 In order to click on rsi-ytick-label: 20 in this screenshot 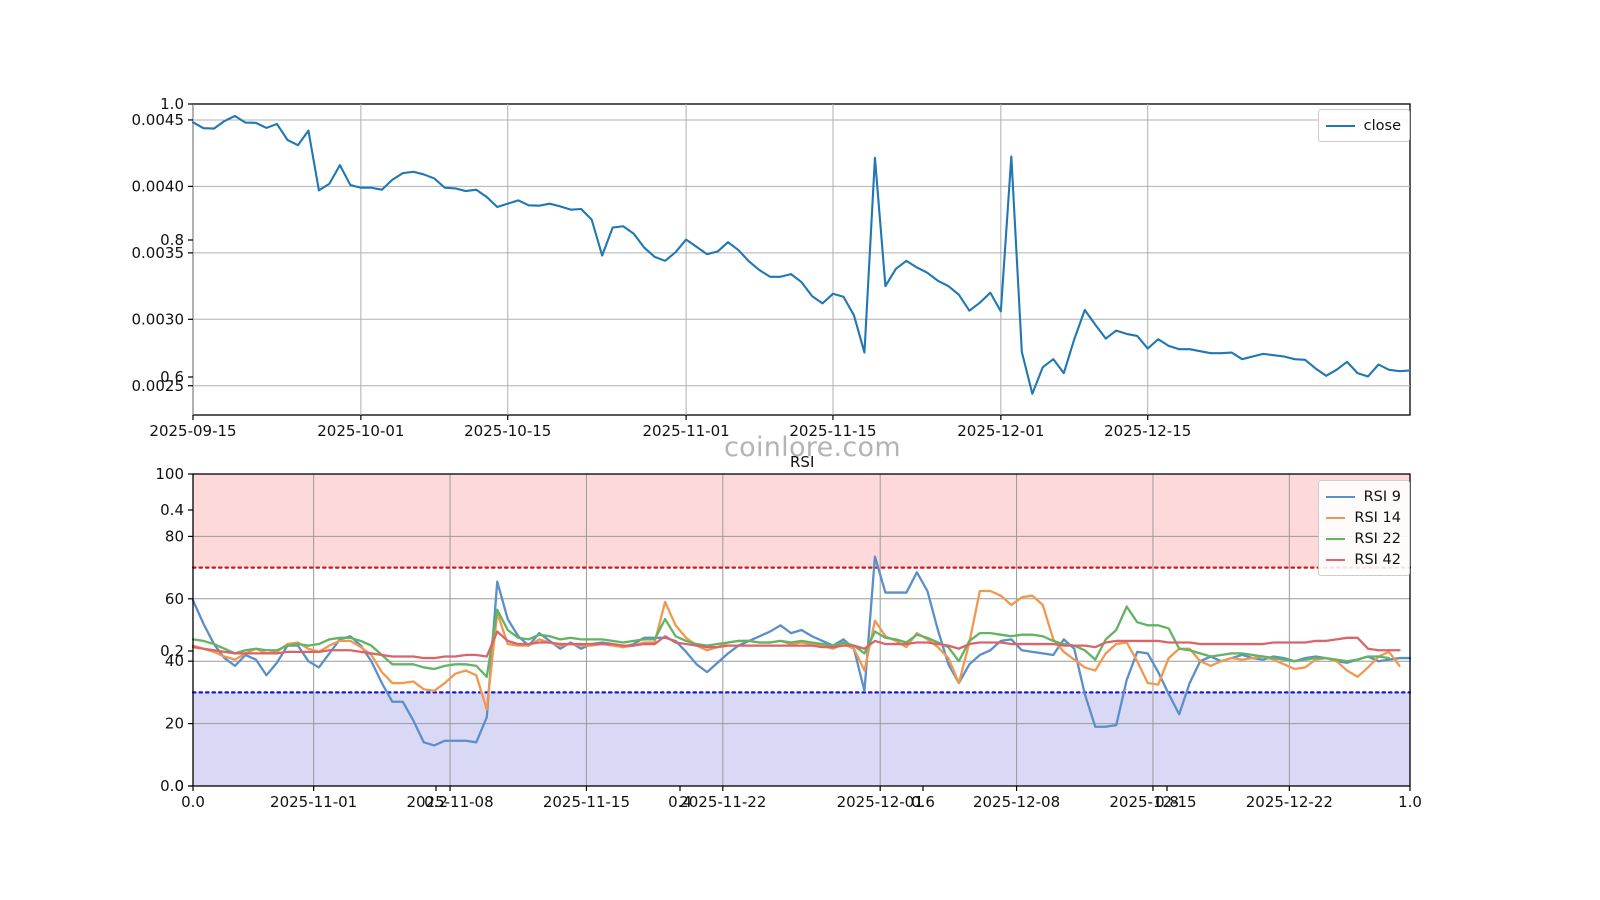, I will do `click(174, 724)`.